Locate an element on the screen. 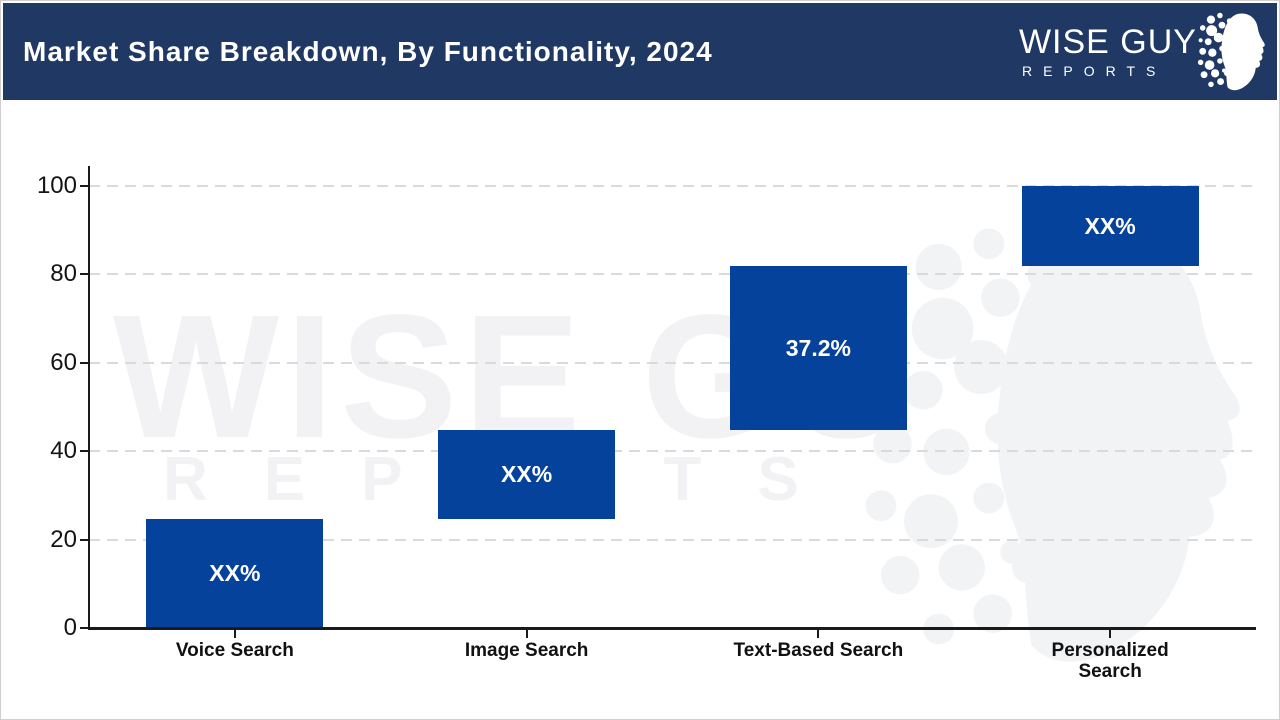 The width and height of the screenshot is (1280, 720). y-tick-label: 20 is located at coordinates (63, 539).